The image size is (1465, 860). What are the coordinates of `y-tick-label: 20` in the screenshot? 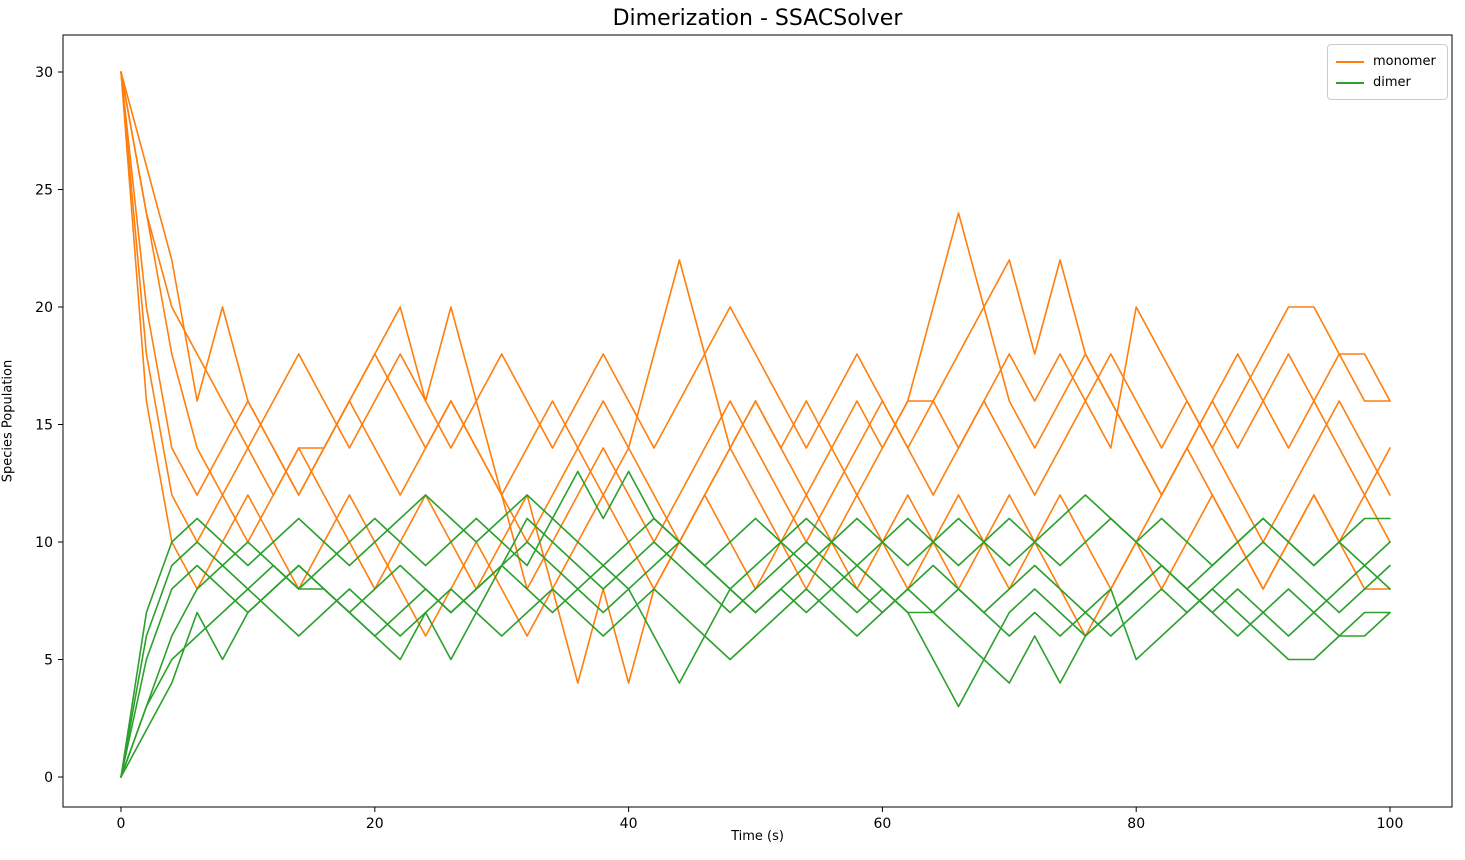 It's located at (44, 308).